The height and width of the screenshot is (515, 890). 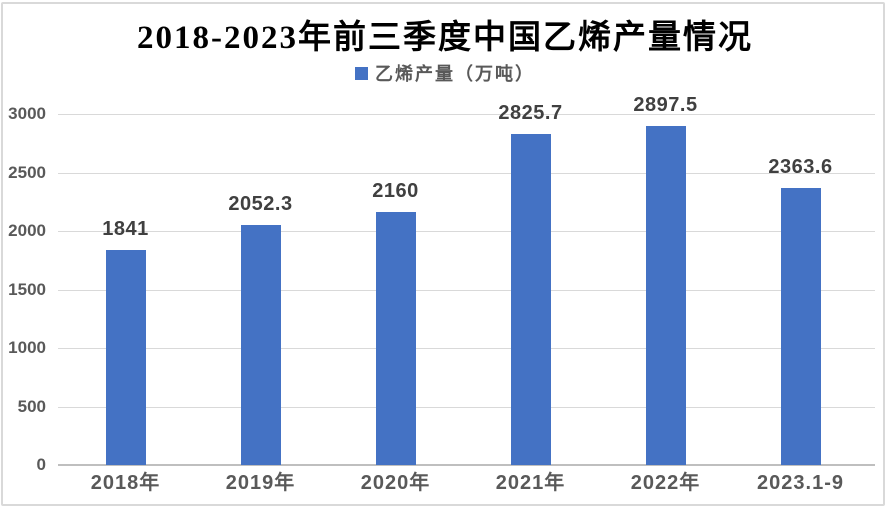 What do you see at coordinates (27, 347) in the screenshot?
I see `y-axis-tick-label: 1000` at bounding box center [27, 347].